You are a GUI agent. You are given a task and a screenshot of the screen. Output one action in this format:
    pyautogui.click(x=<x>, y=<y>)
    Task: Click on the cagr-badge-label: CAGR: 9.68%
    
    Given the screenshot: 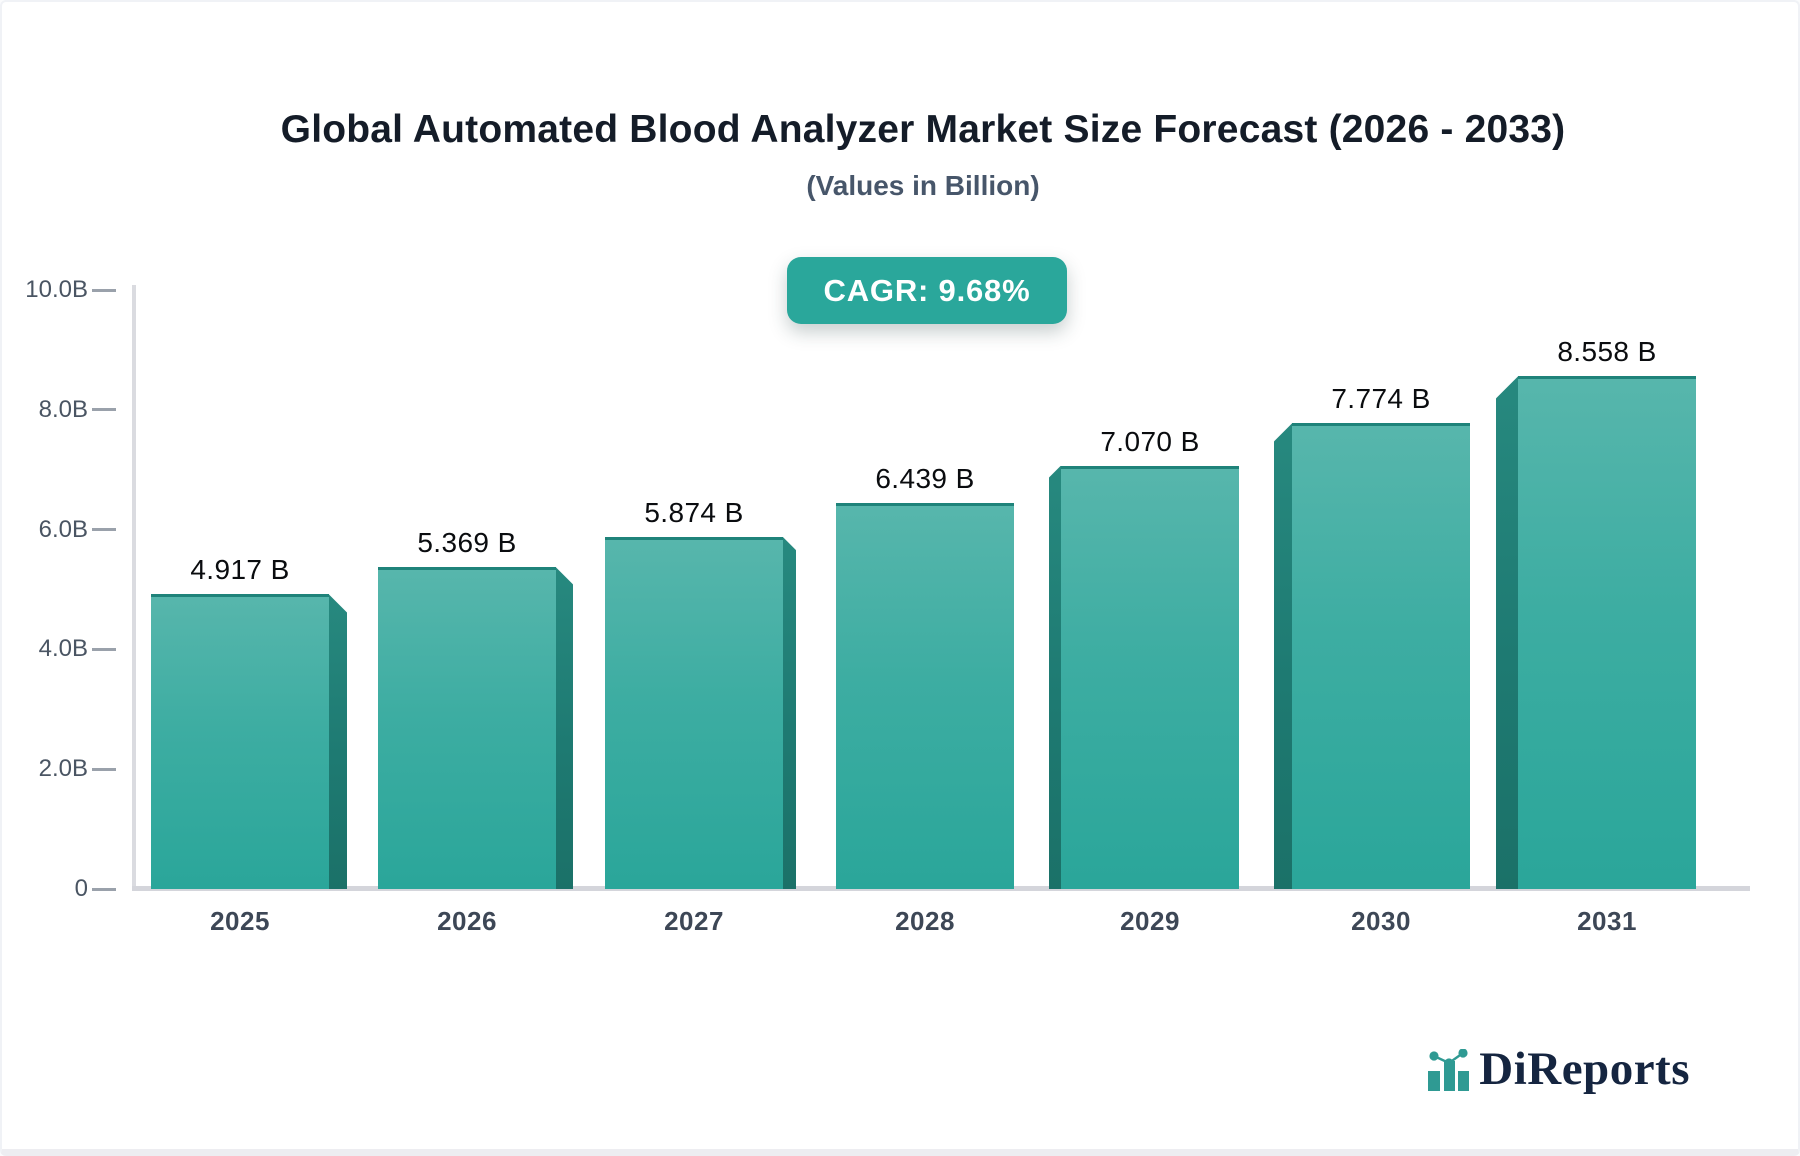 What is the action you would take?
    pyautogui.click(x=927, y=290)
    